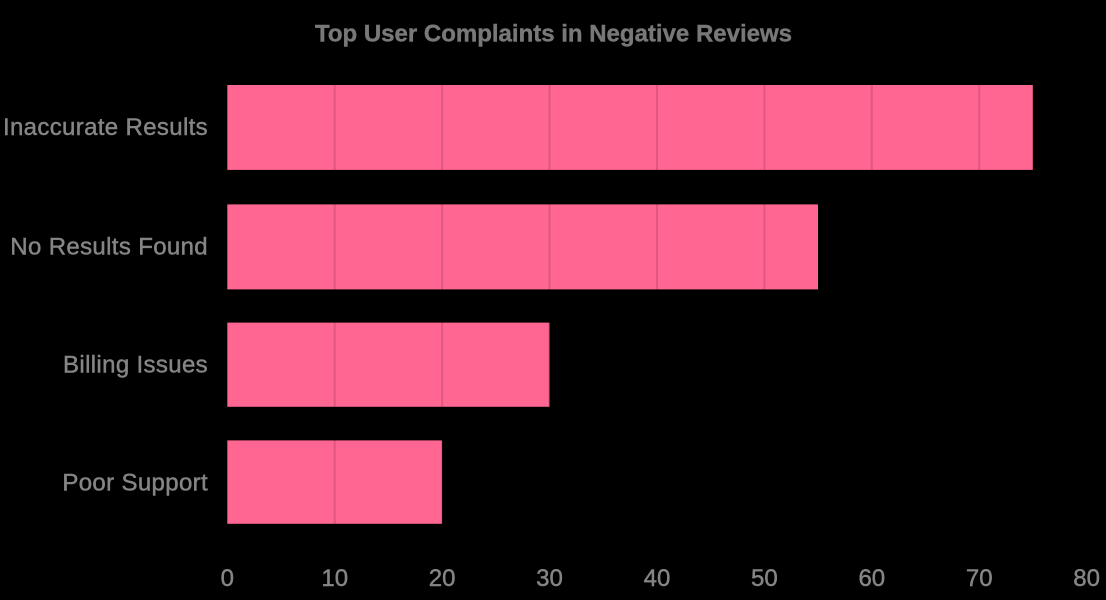  I want to click on svg-text: 50, so click(764, 578).